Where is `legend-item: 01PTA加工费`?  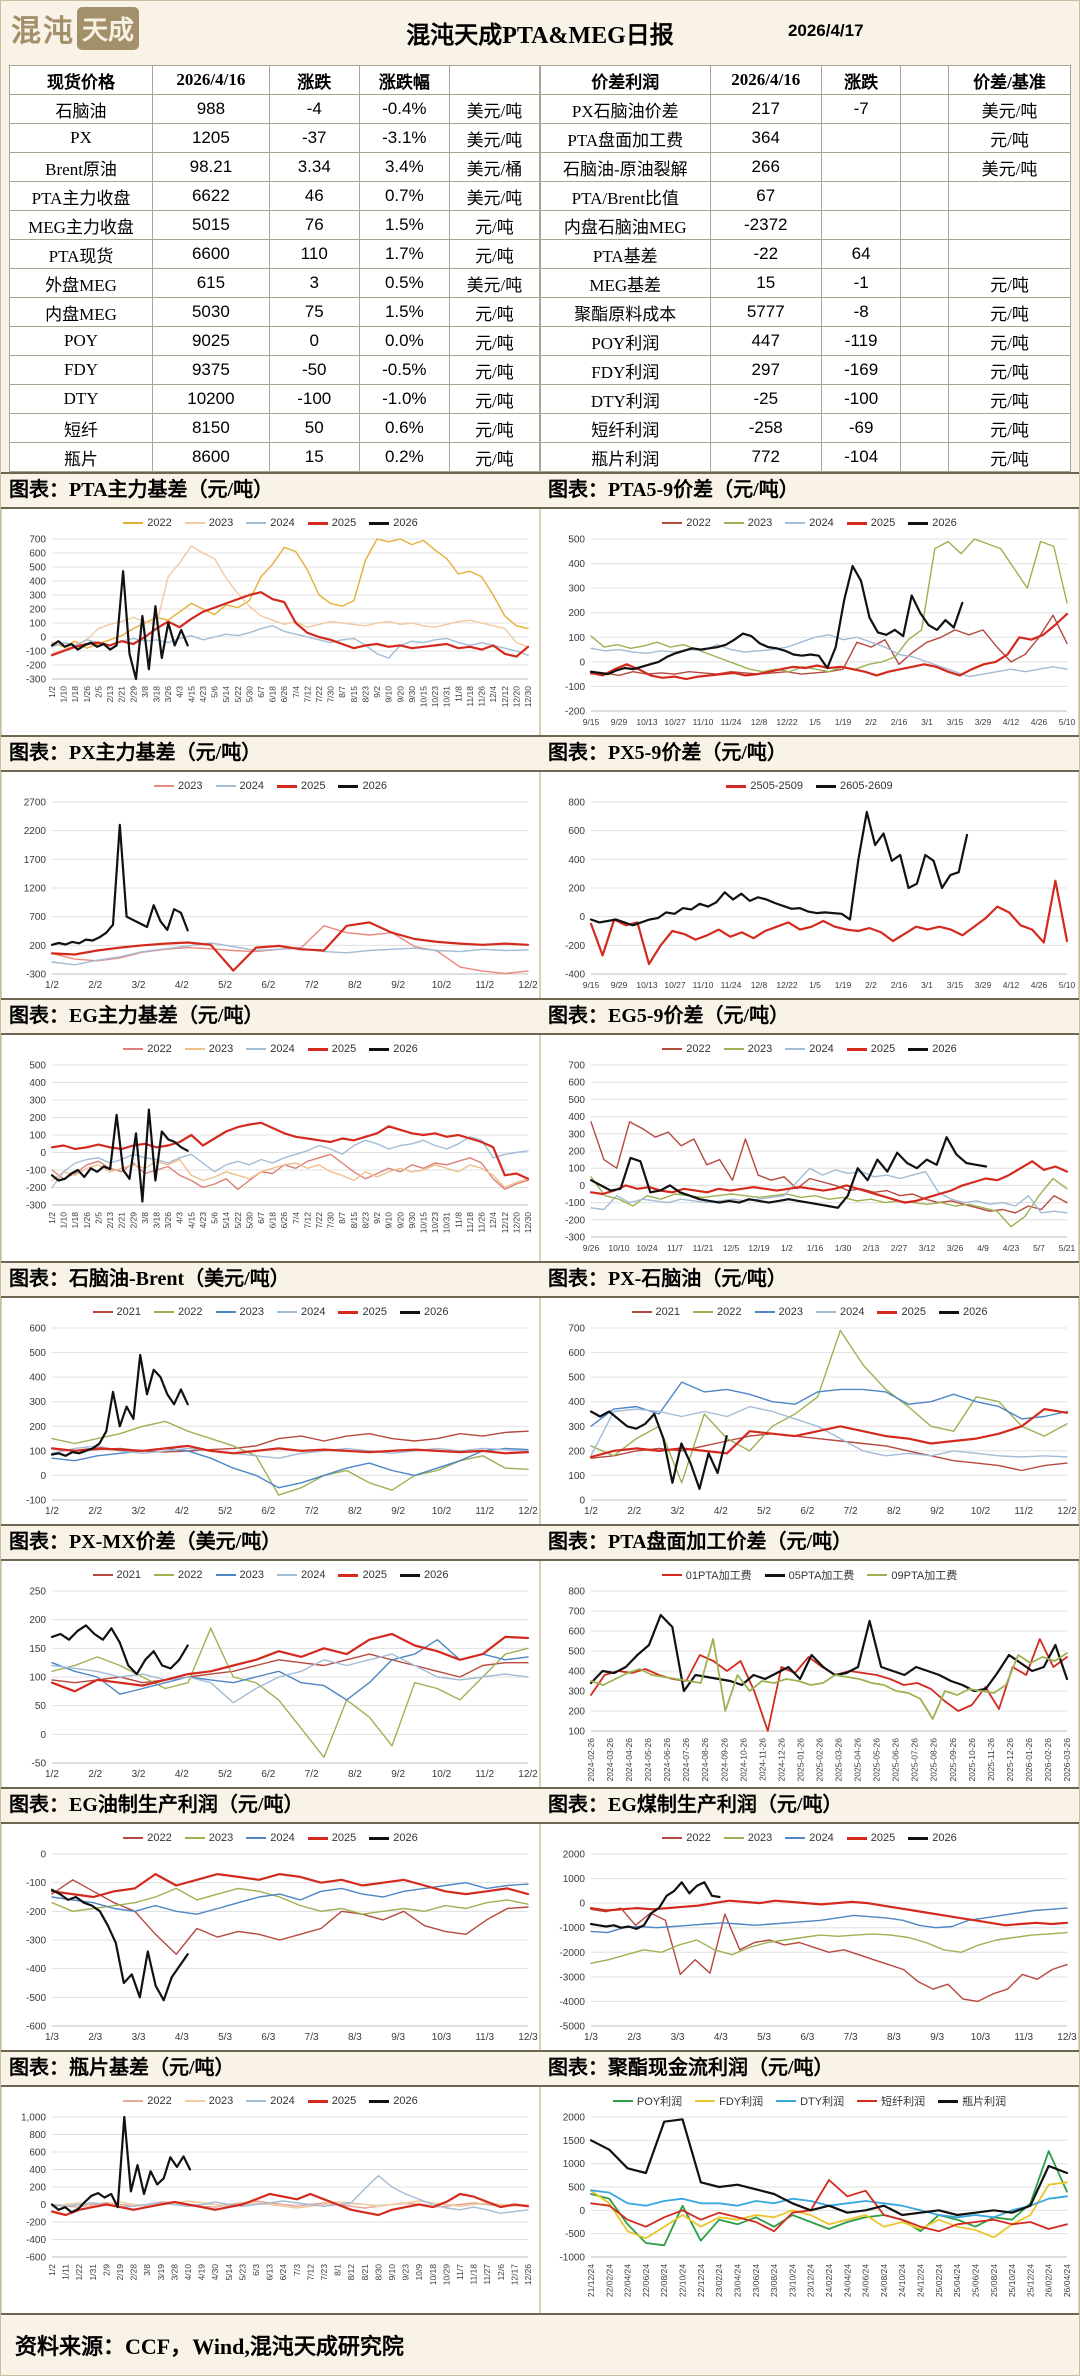
legend-item: 01PTA加工费 is located at coordinates (706, 1575).